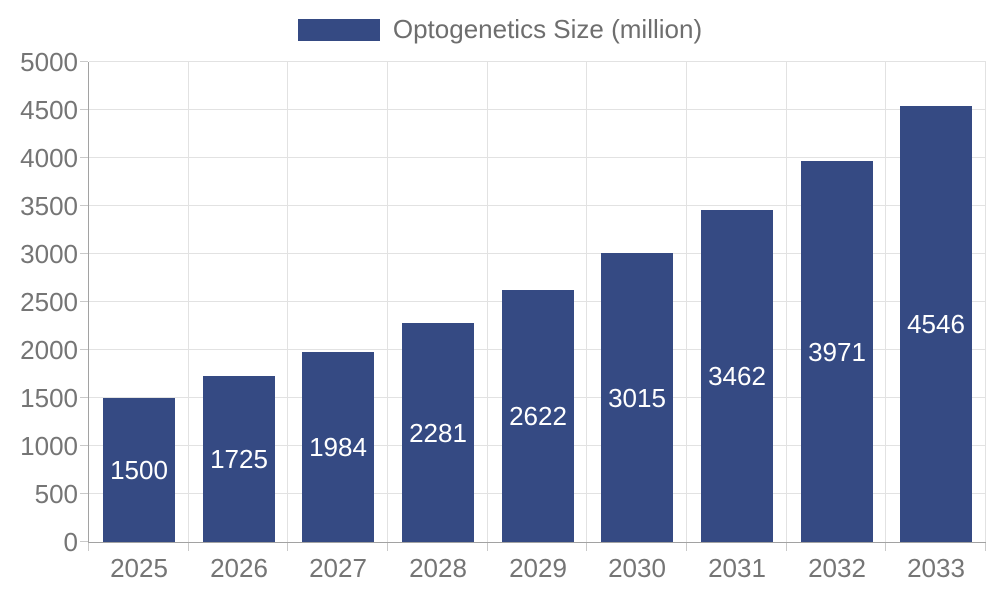  I want to click on legend: Optogenetics Size (million), so click(500, 29).